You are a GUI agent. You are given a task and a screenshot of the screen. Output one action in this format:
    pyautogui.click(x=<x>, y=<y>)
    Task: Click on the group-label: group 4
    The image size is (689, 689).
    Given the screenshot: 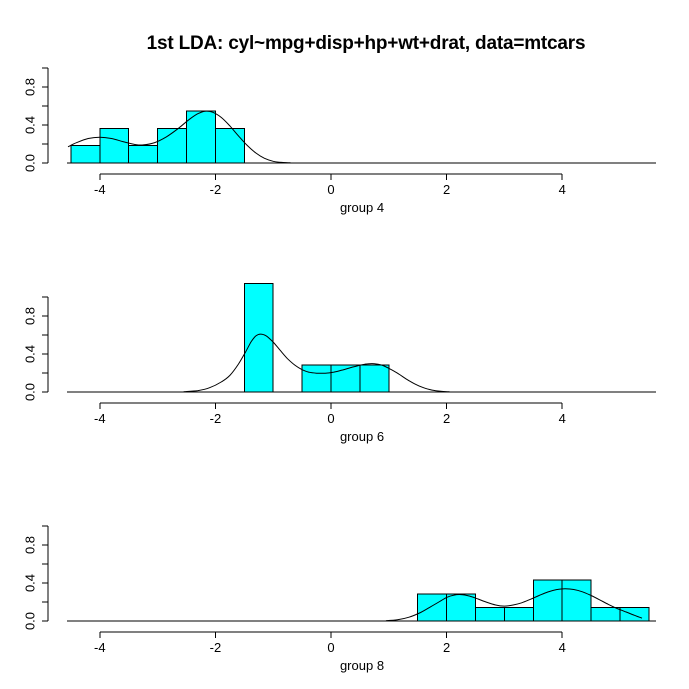 What is the action you would take?
    pyautogui.click(x=362, y=207)
    